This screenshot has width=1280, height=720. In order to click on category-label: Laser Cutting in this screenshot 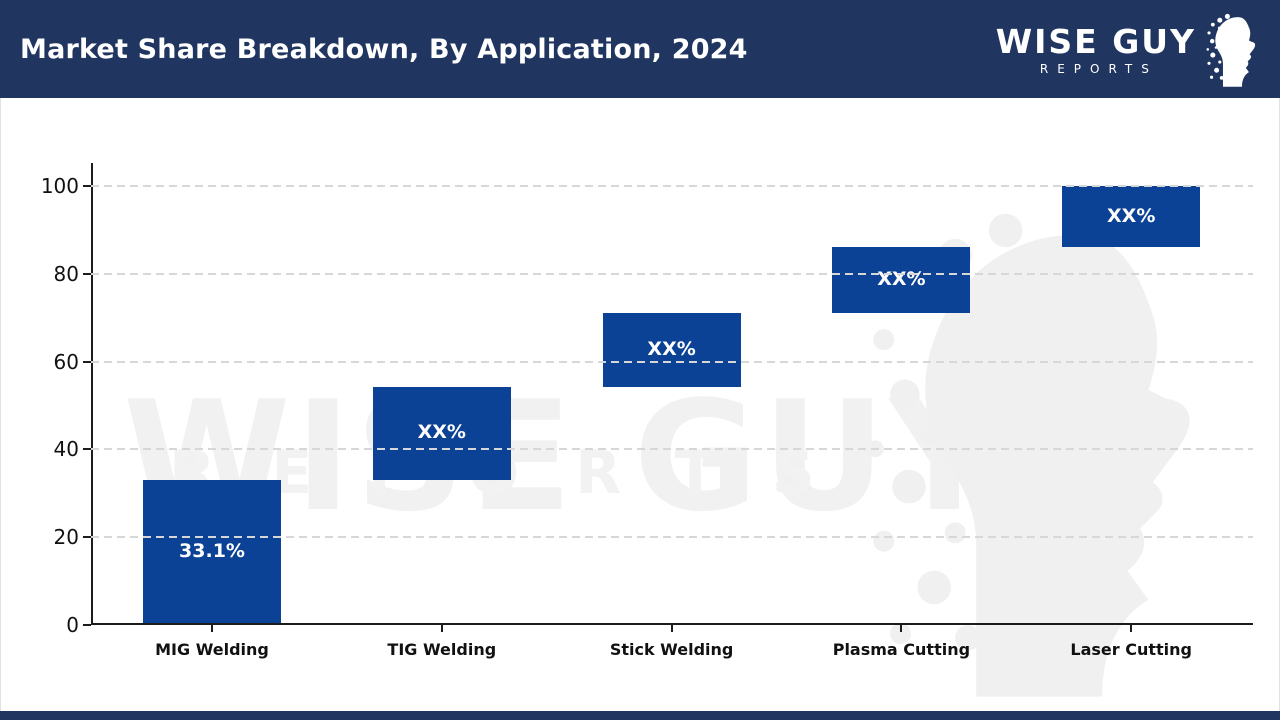, I will do `click(1131, 649)`.